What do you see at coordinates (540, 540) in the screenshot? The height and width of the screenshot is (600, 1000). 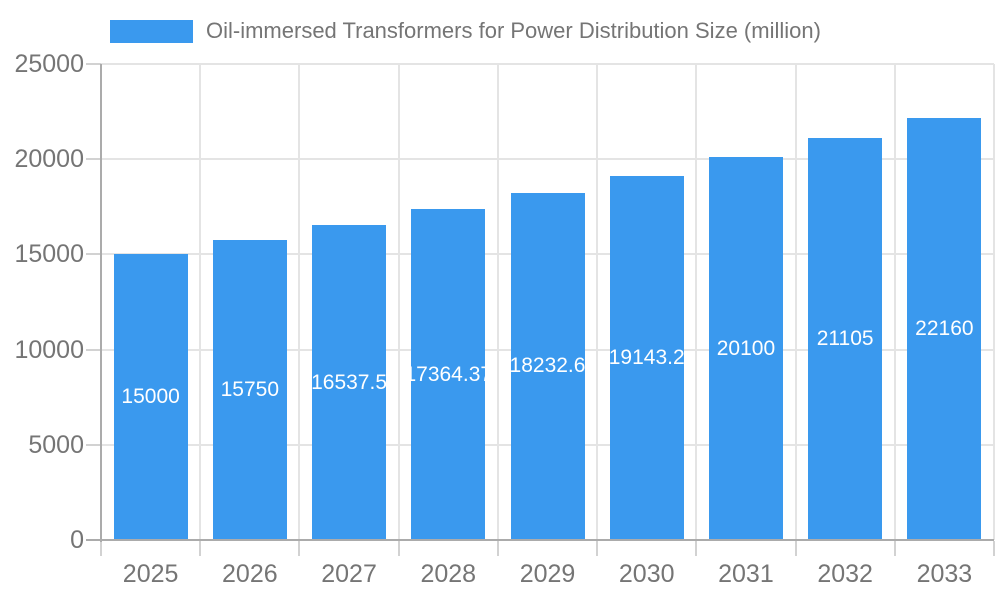 I see `x-axis-line` at bounding box center [540, 540].